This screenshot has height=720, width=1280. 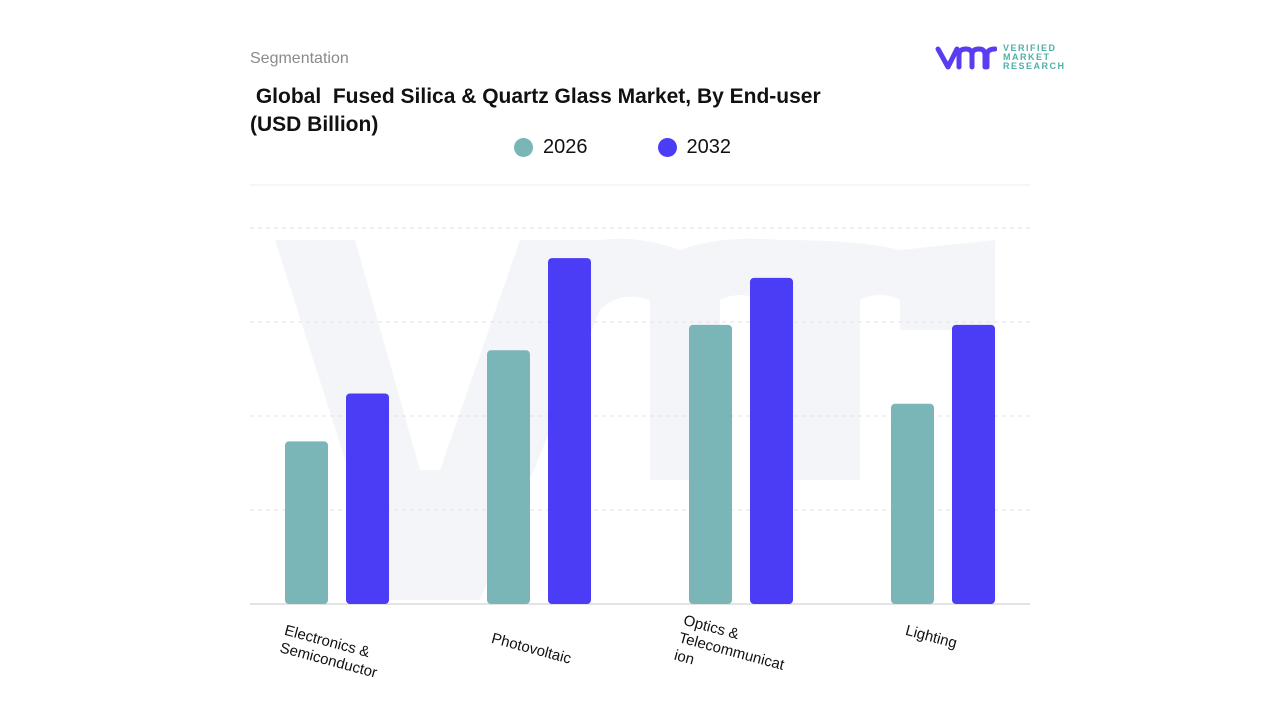 I want to click on legend-item-2032: 2032, so click(x=694, y=147).